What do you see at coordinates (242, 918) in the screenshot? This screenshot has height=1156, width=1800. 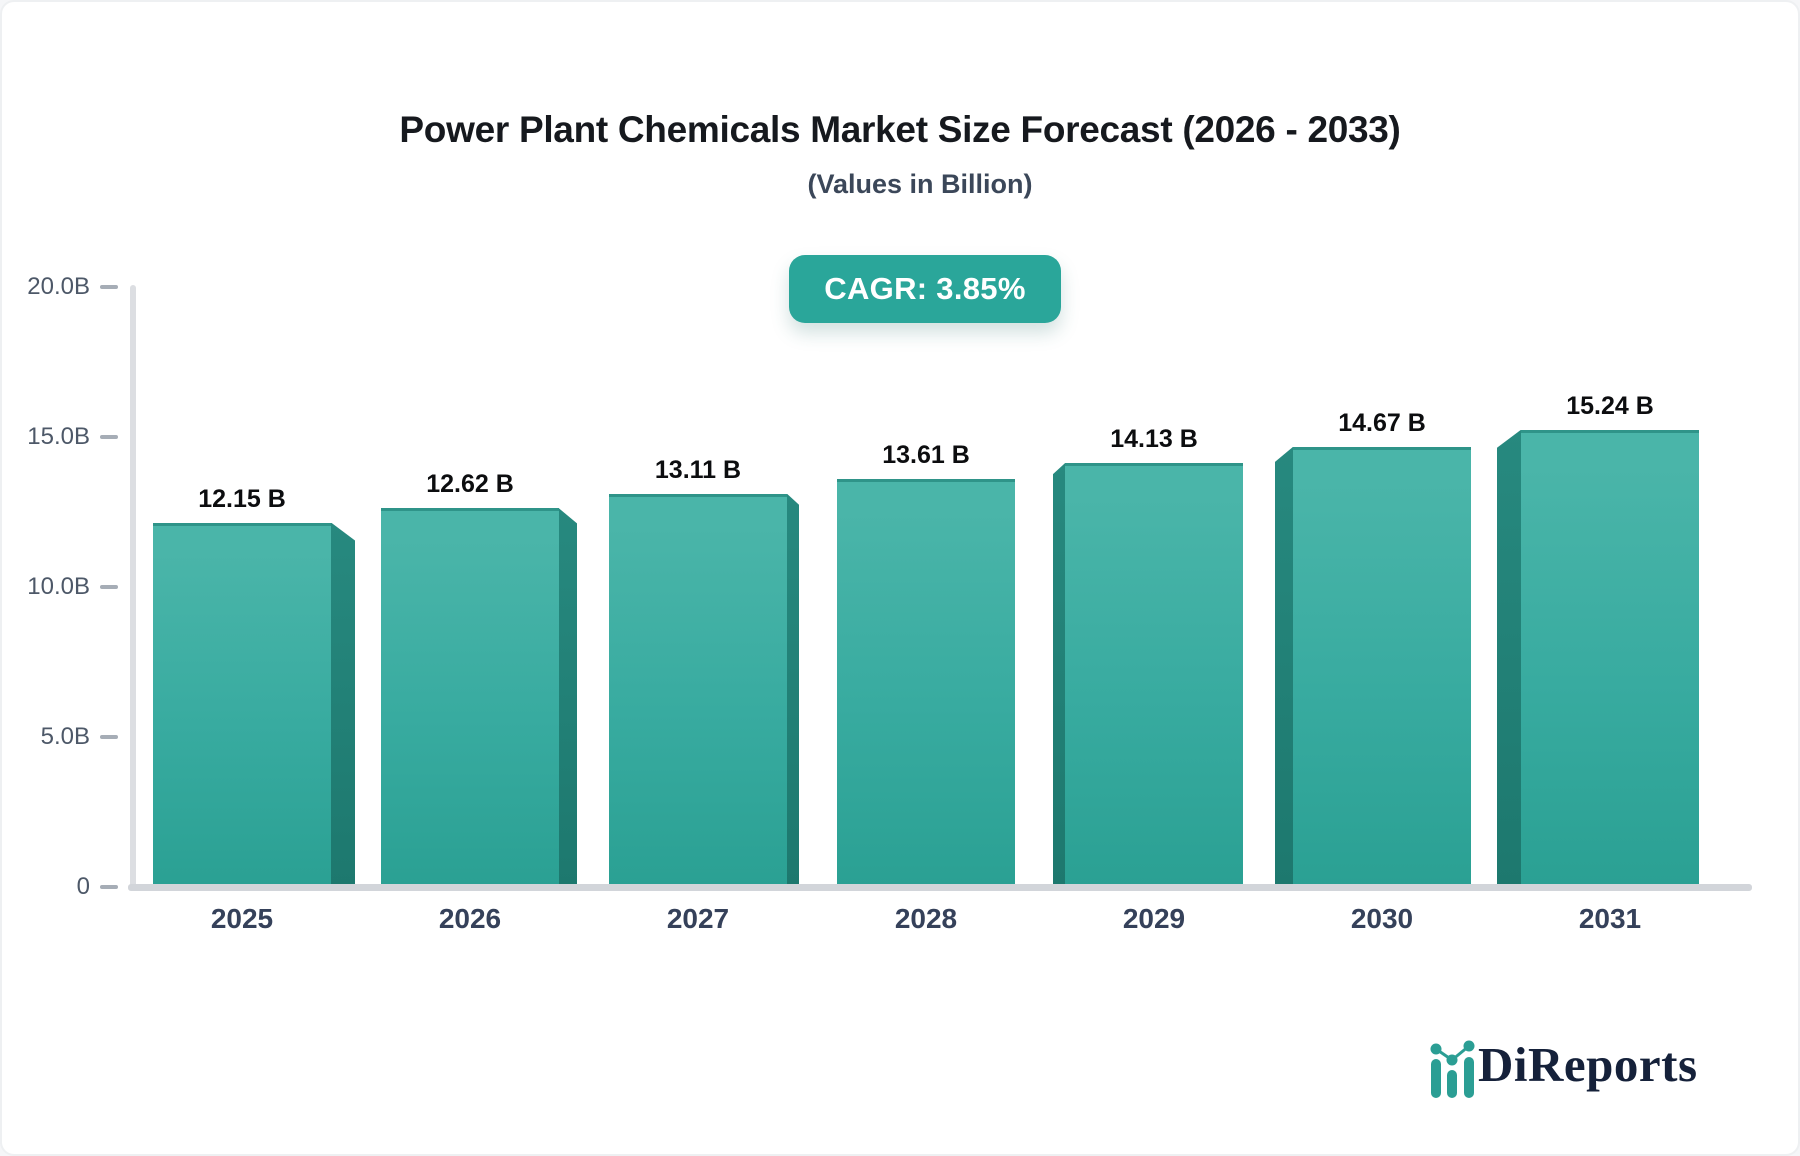 I see `x-axis-label: 2025` at bounding box center [242, 918].